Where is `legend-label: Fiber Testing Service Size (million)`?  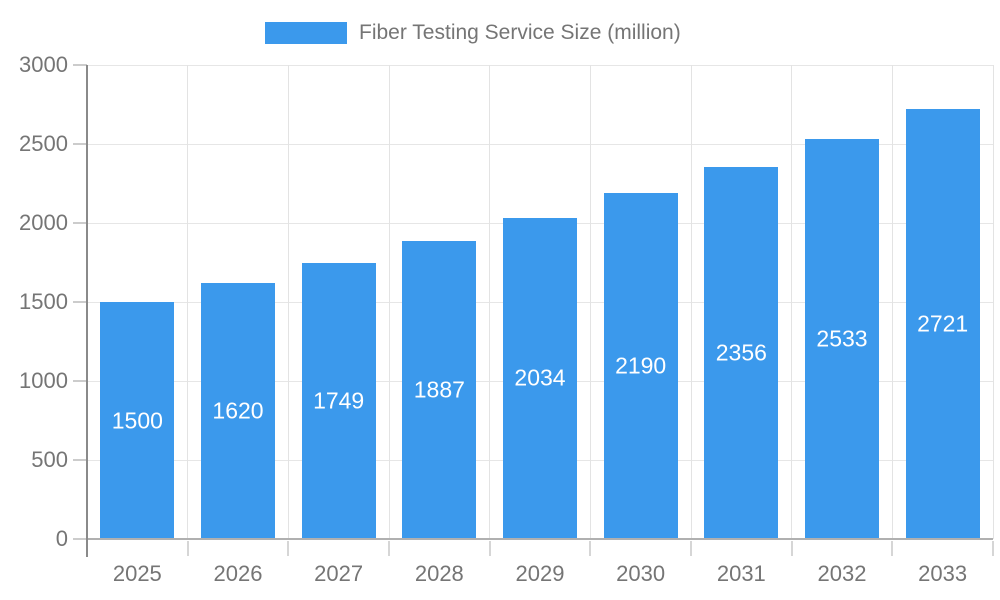
legend-label: Fiber Testing Service Size (million) is located at coordinates (520, 32).